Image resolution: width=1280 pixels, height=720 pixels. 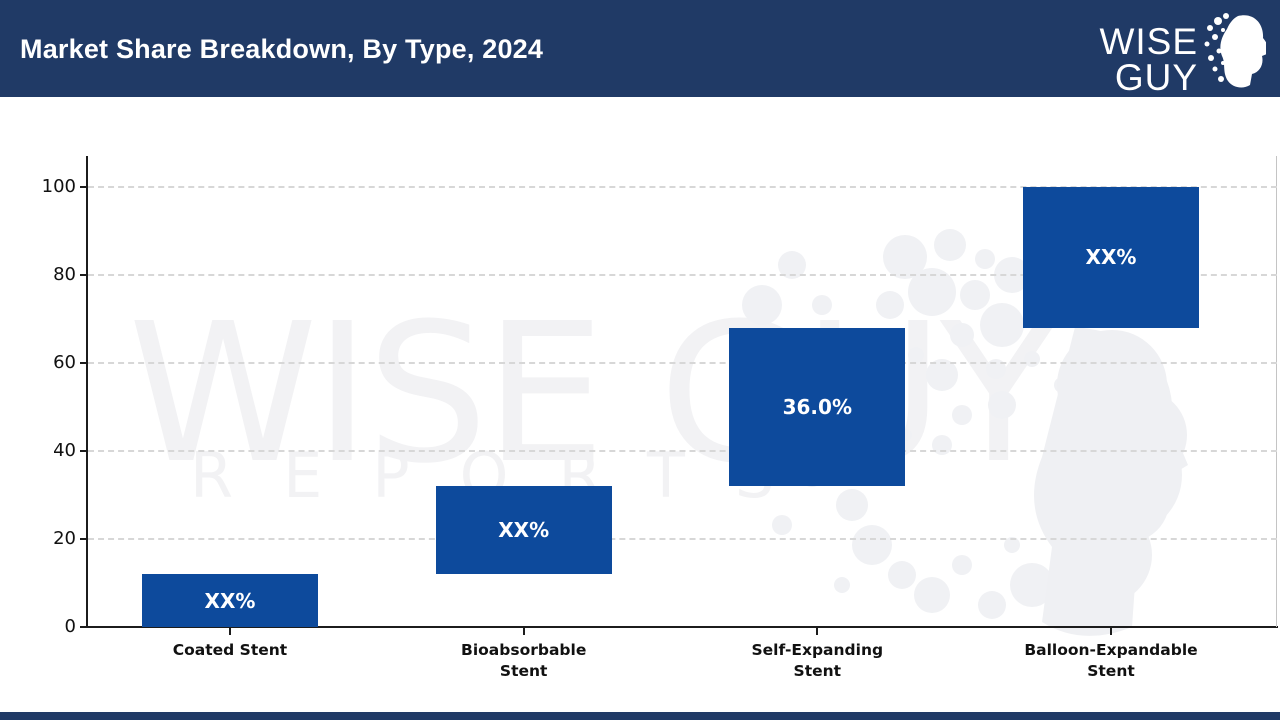 I want to click on logo-subtitle: REPORTS, so click(x=1133, y=104).